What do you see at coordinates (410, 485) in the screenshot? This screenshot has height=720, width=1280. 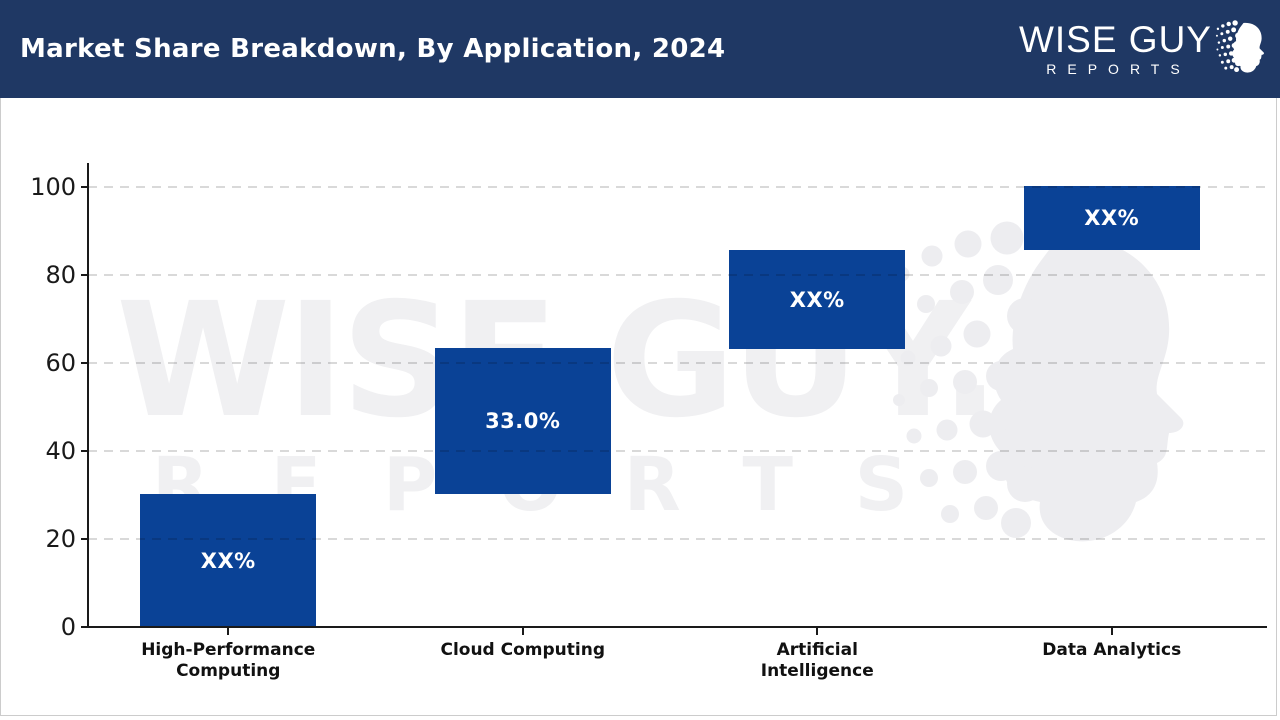 I see `watermark-letter: P` at bounding box center [410, 485].